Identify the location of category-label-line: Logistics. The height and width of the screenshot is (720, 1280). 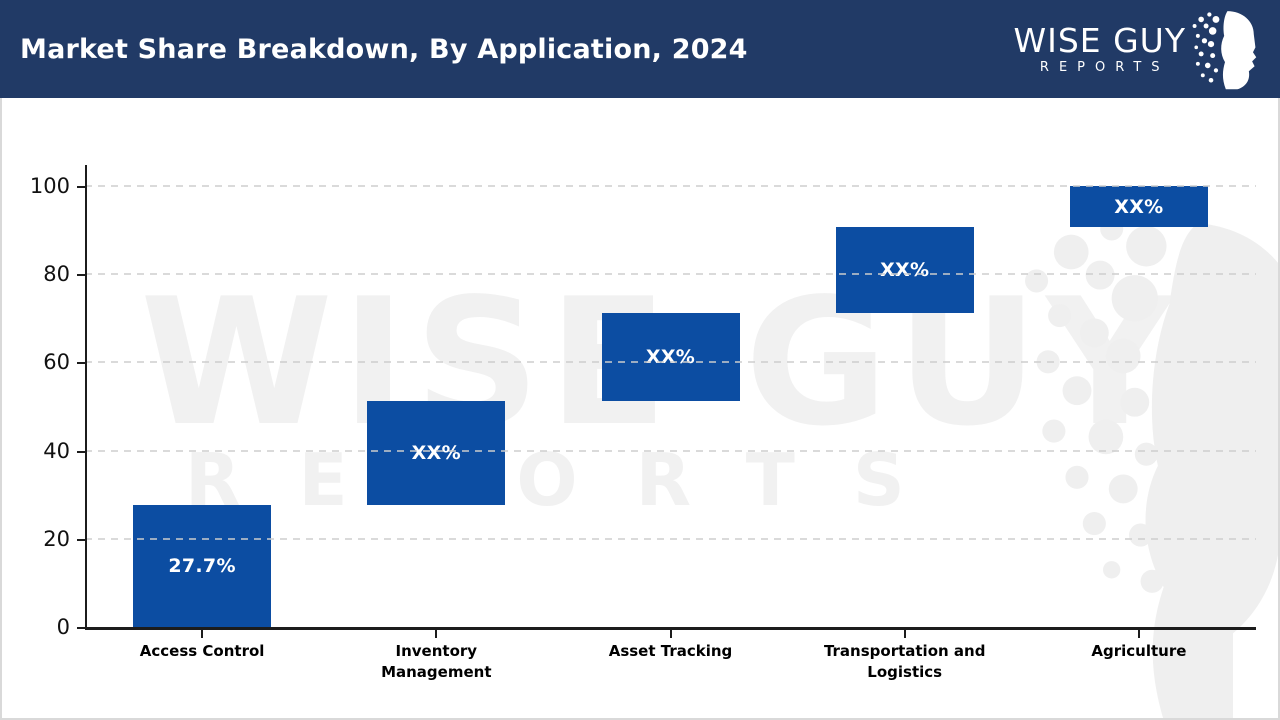
(905, 672).